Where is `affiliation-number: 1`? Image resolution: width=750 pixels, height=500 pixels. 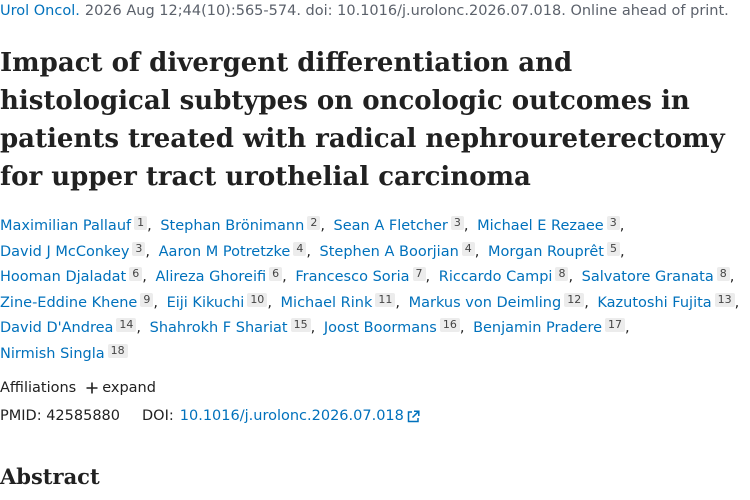
affiliation-number: 1 is located at coordinates (141, 223).